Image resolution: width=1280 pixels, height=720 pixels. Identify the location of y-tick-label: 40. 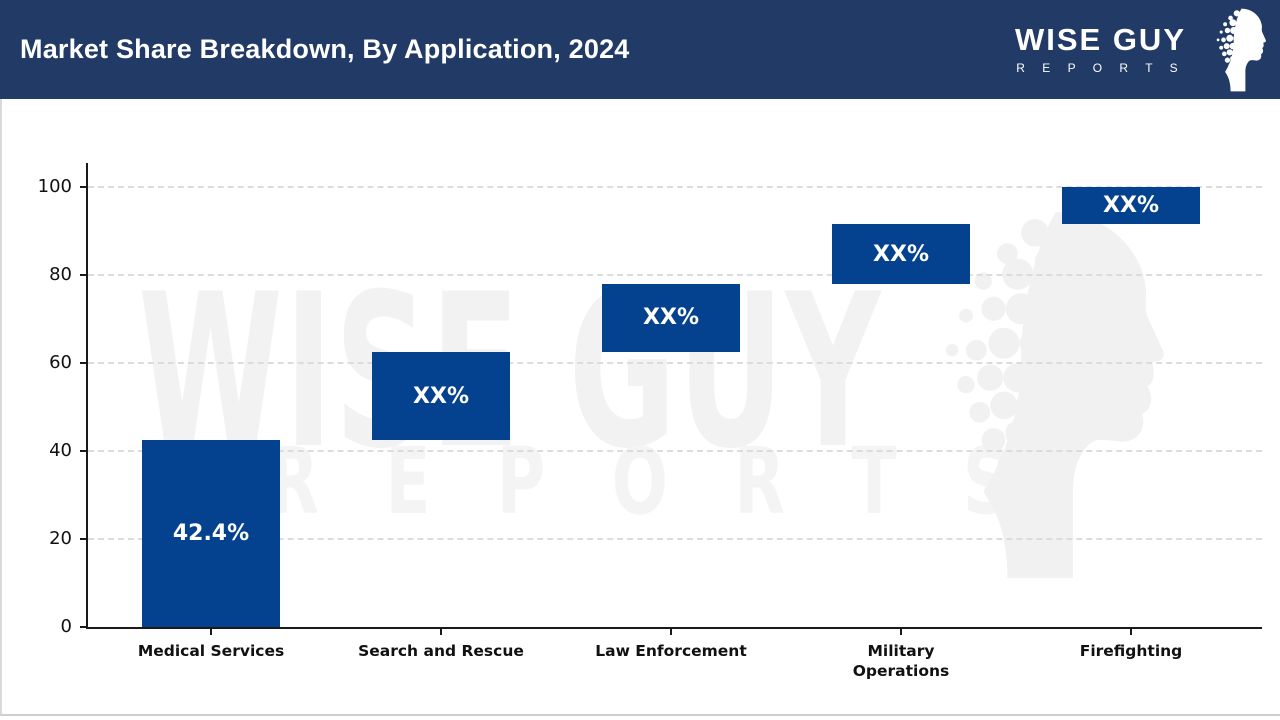
(60, 450).